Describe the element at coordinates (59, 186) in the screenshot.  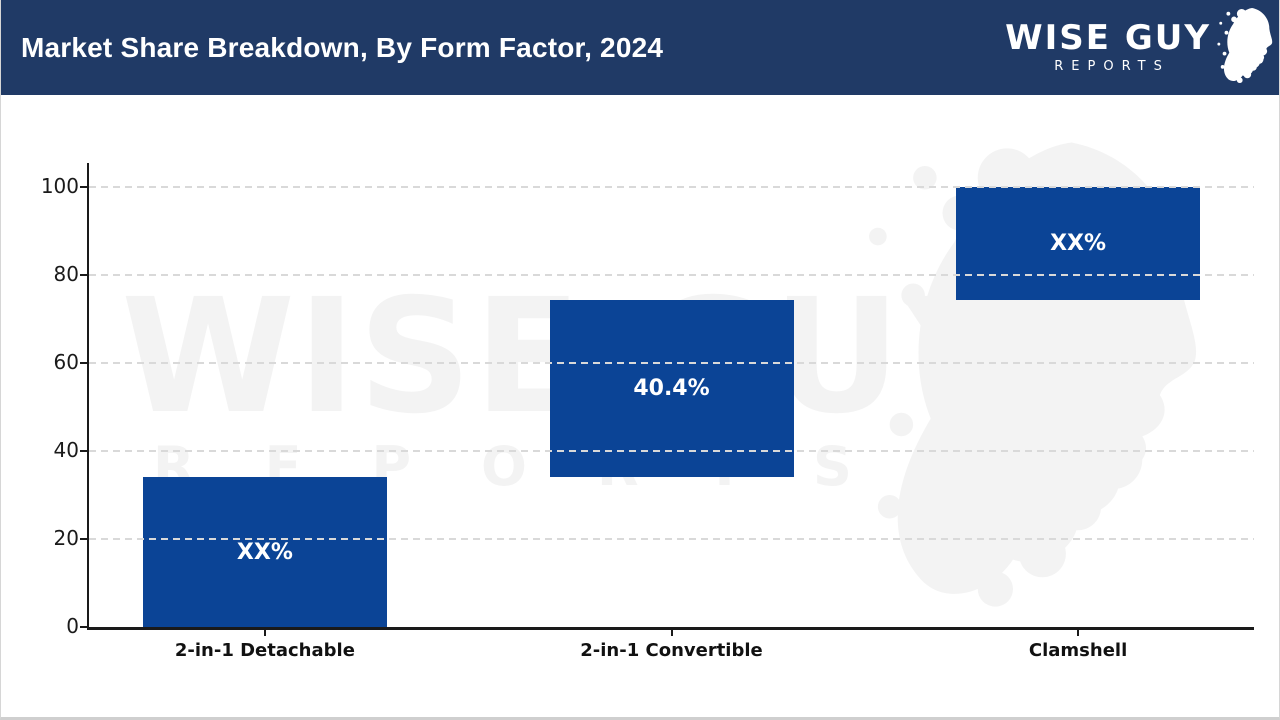
I see `y-axis-tick-label: 100` at that location.